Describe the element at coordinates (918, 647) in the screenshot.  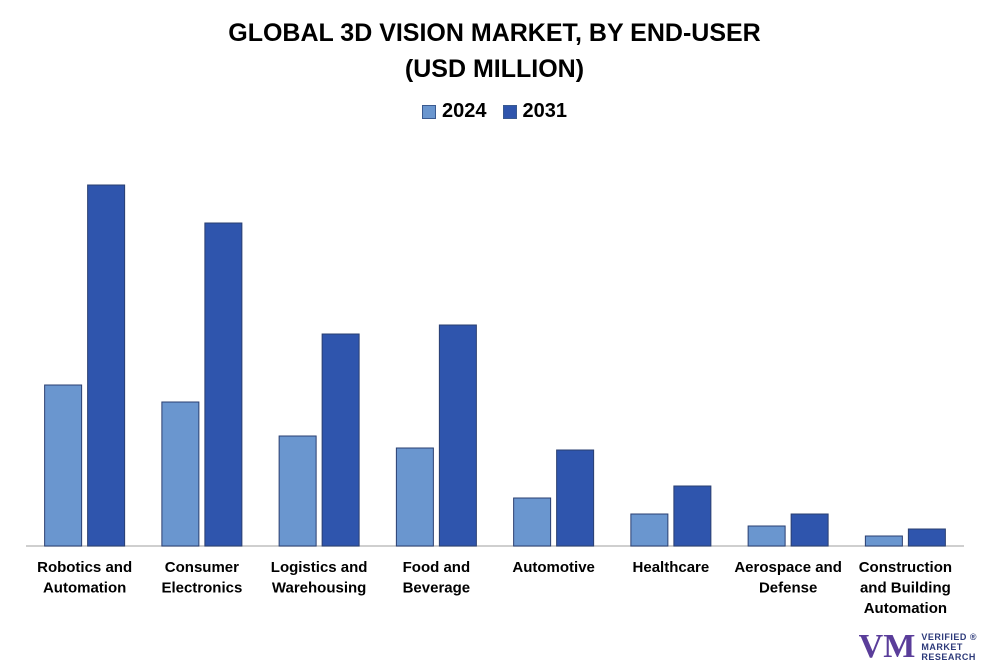
I see `verified-market-research-logo: VM VERIFIED ® MARKET RESEARCH` at that location.